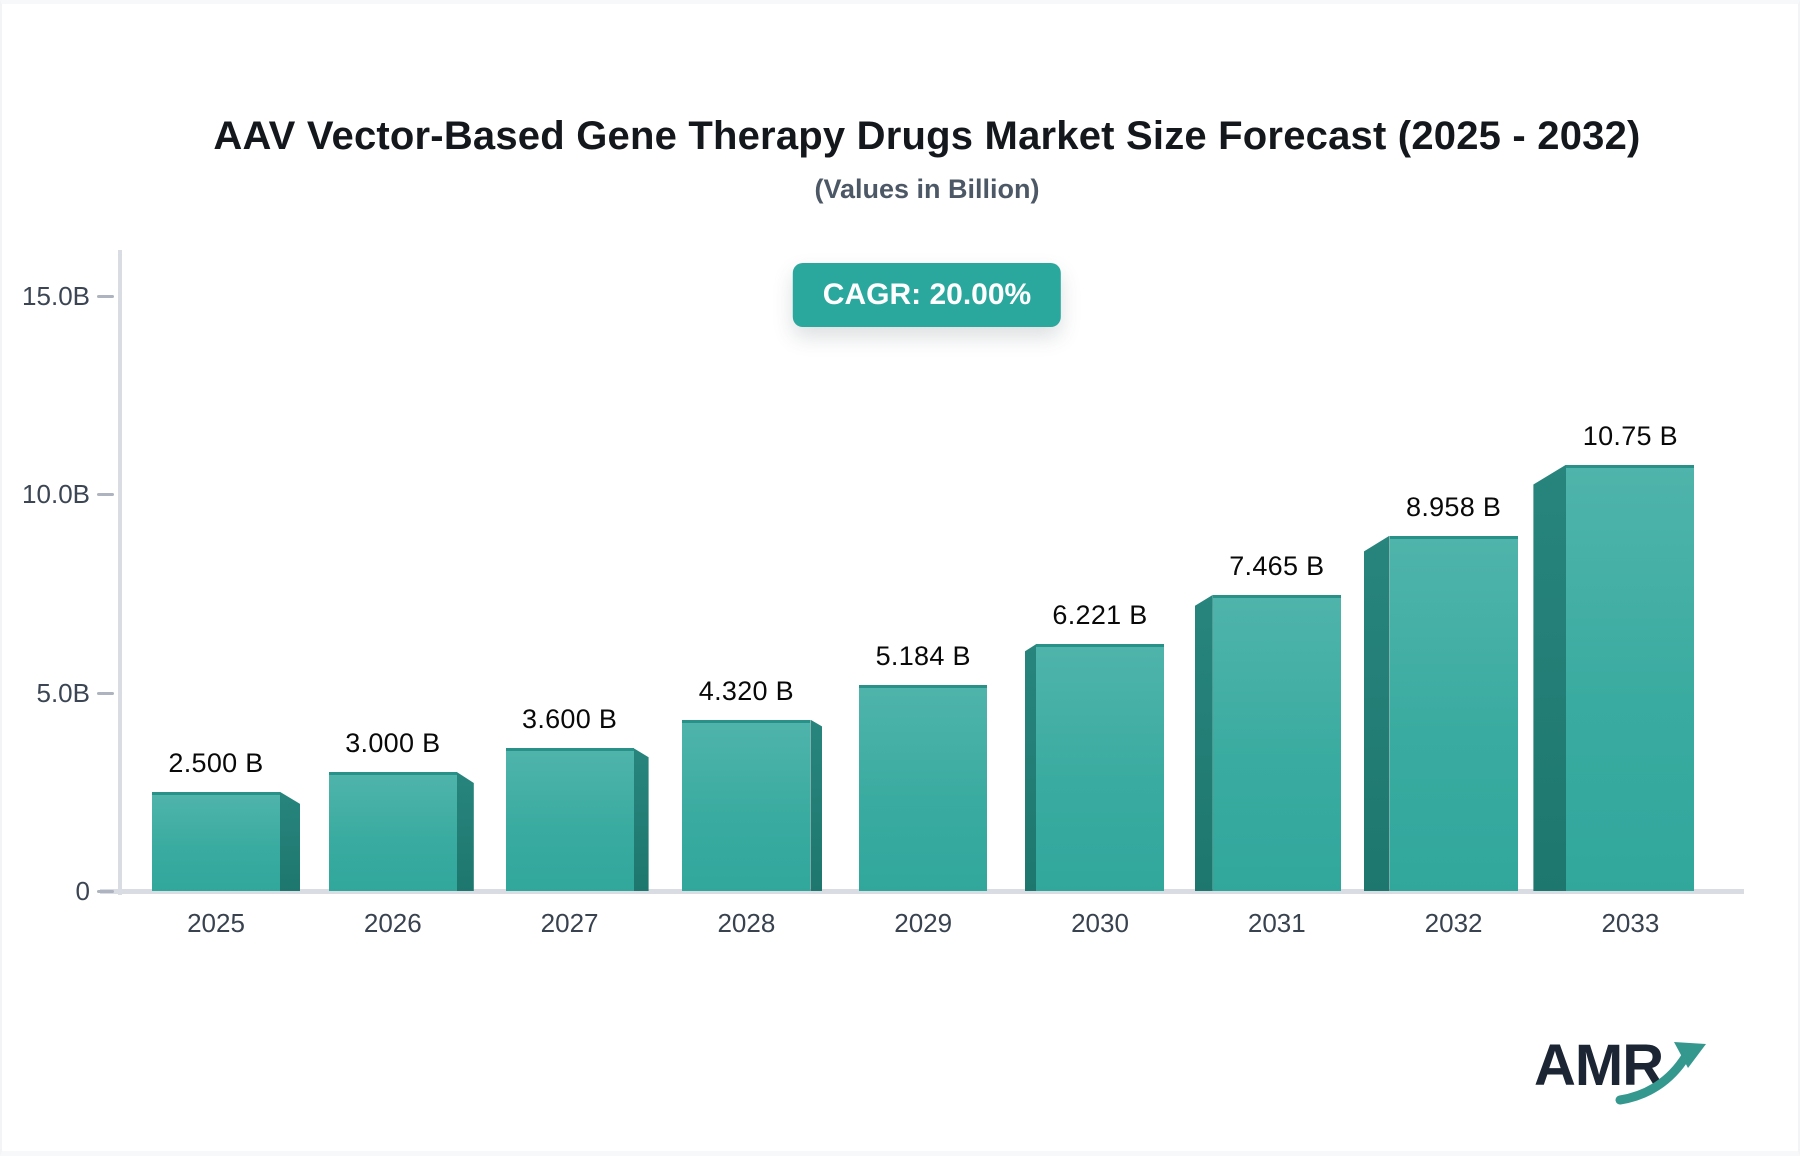 The image size is (1800, 1156). Describe the element at coordinates (927, 189) in the screenshot. I see `chart-subtitle: (Values in Billion)` at that location.